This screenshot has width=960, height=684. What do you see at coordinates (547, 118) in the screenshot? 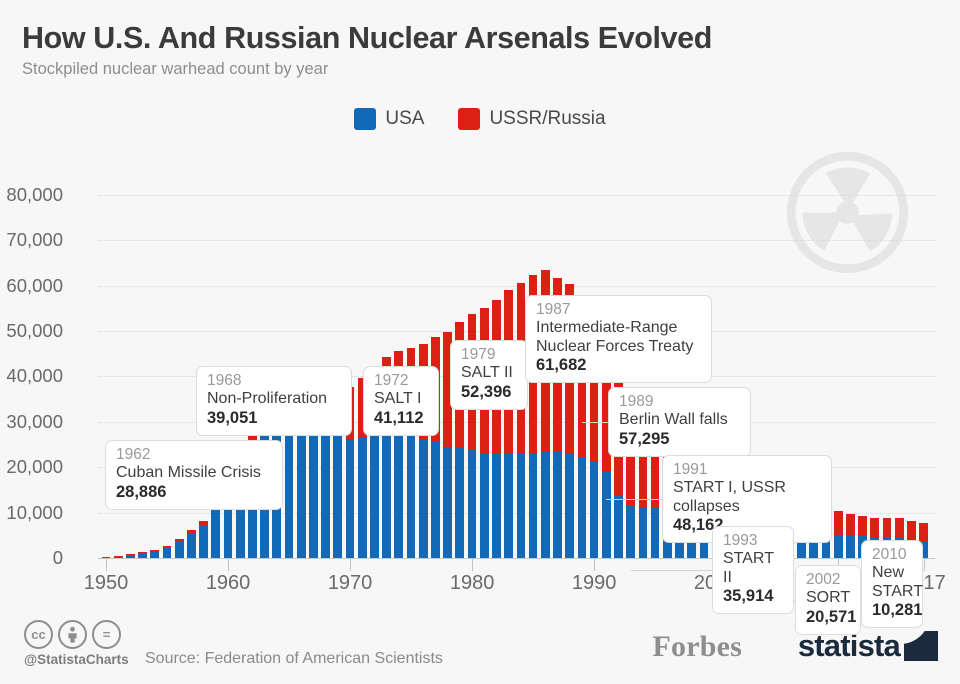
I see `legend-label: USSR/Russia` at bounding box center [547, 118].